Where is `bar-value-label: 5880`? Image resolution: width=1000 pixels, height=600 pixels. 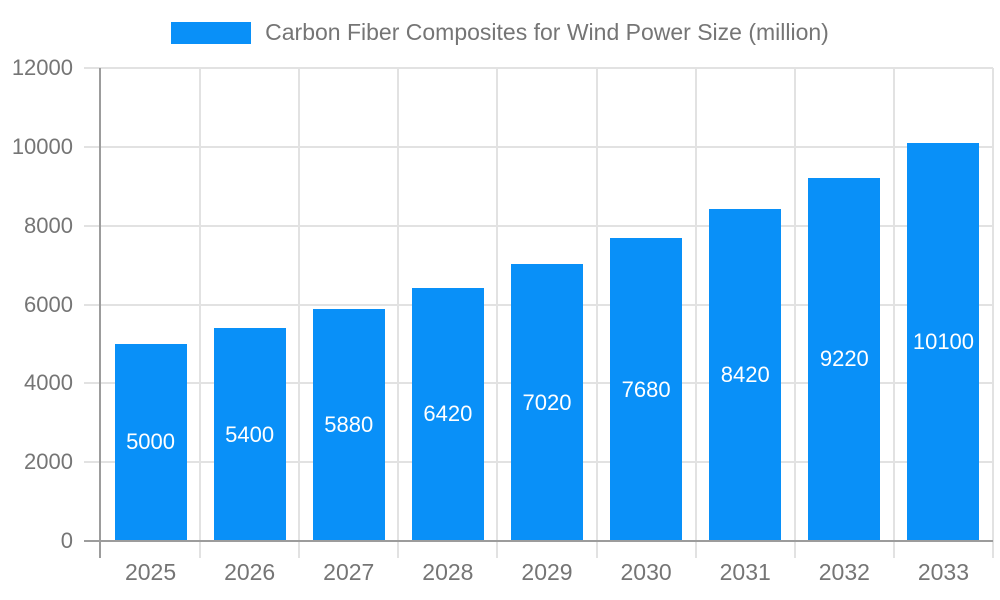
bar-value-label: 5880 is located at coordinates (349, 425).